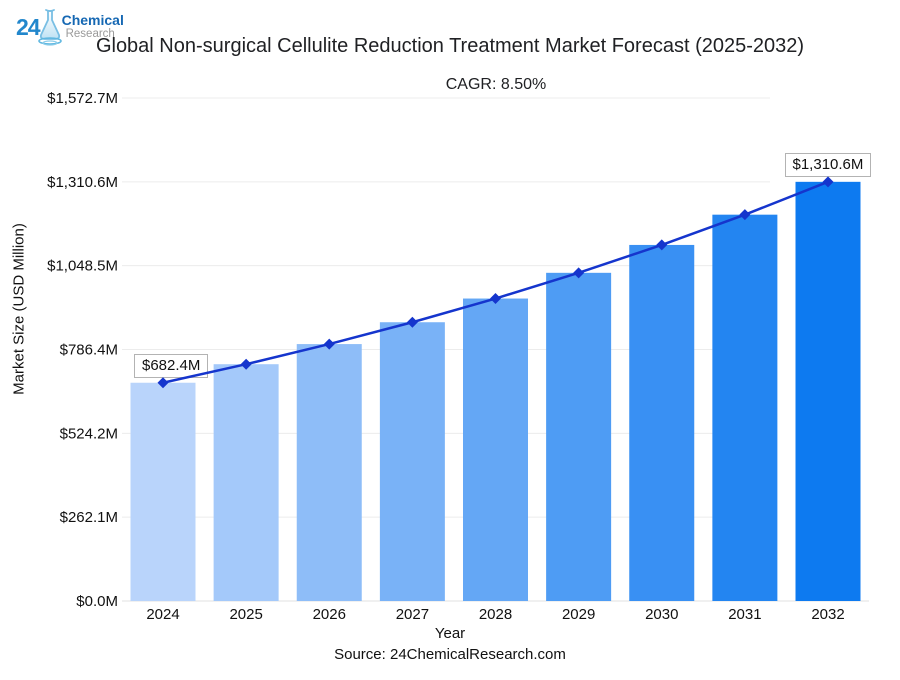 This screenshot has height=680, width=900. What do you see at coordinates (495, 449) in the screenshot?
I see `bar-2028` at bounding box center [495, 449].